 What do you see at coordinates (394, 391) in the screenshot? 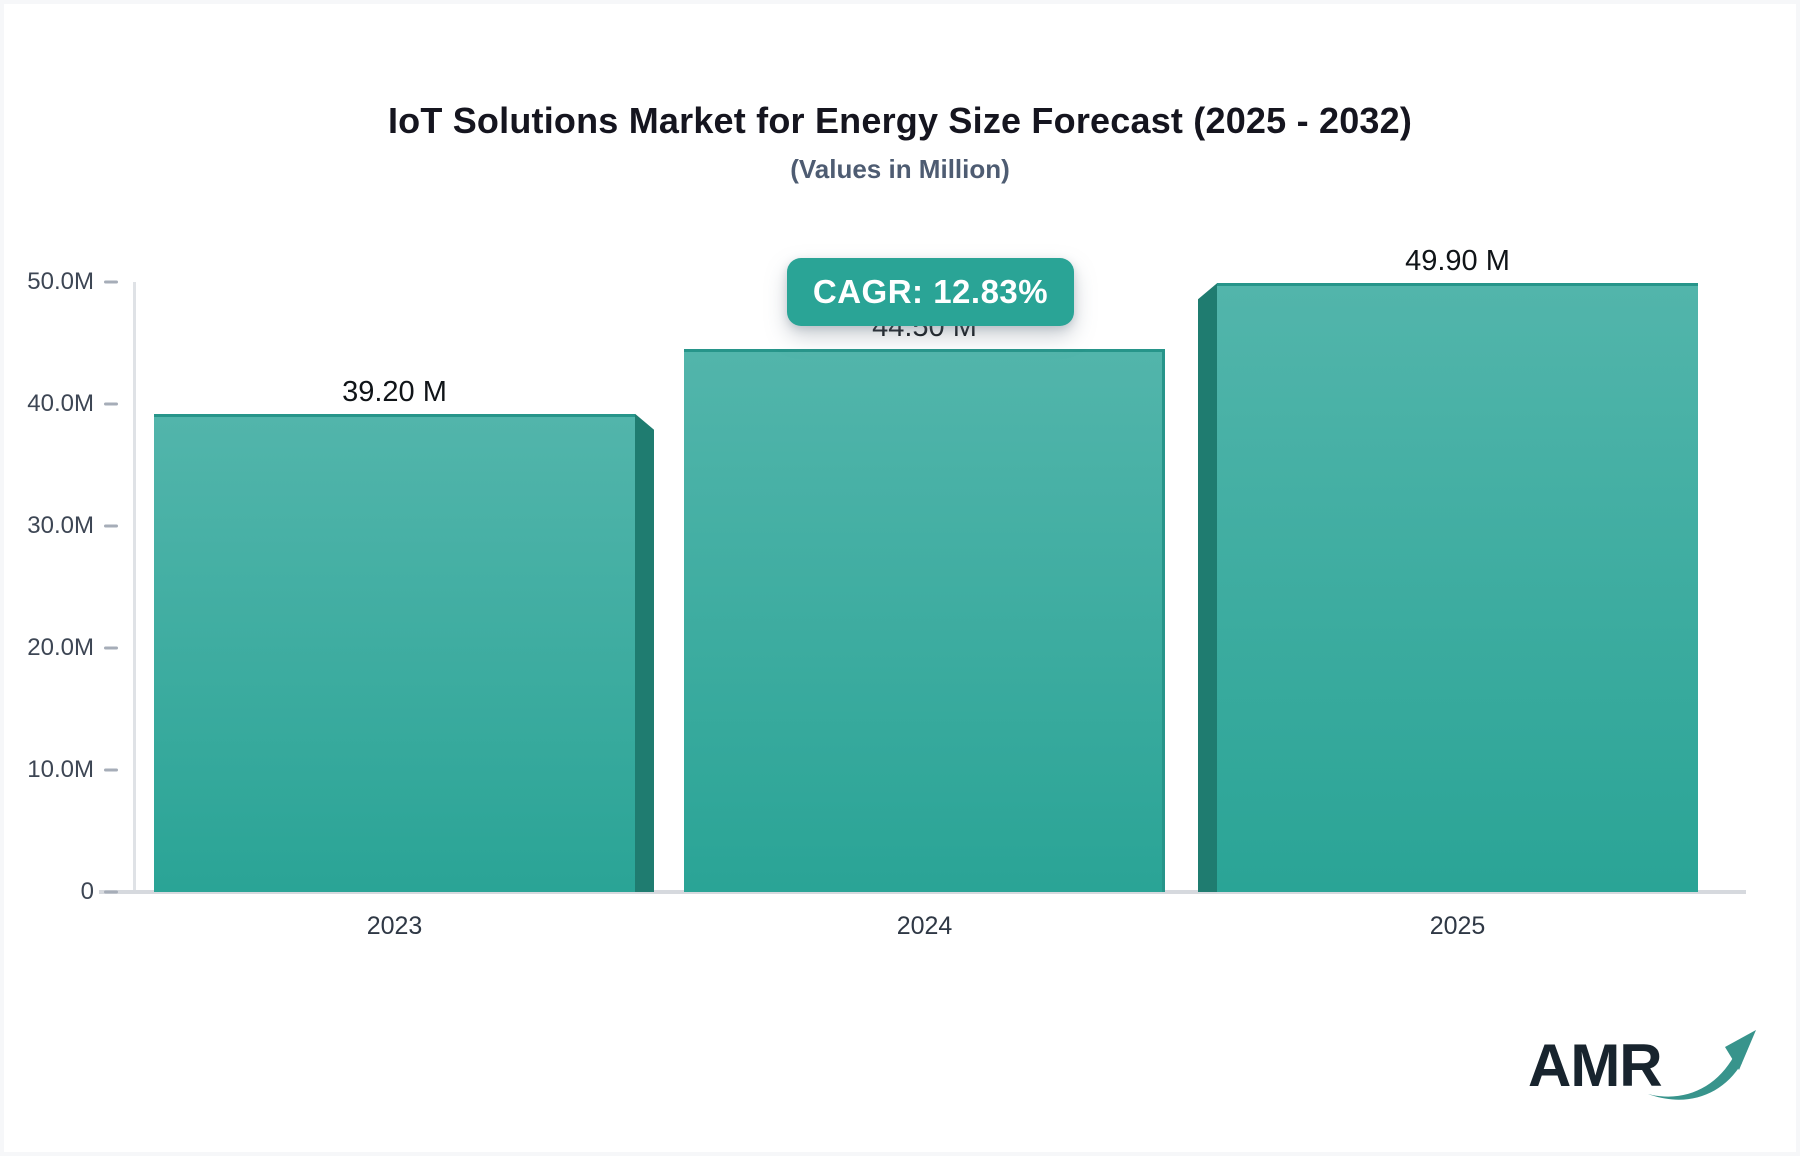
I see `bar-value-label: 39.20 M` at bounding box center [394, 391].